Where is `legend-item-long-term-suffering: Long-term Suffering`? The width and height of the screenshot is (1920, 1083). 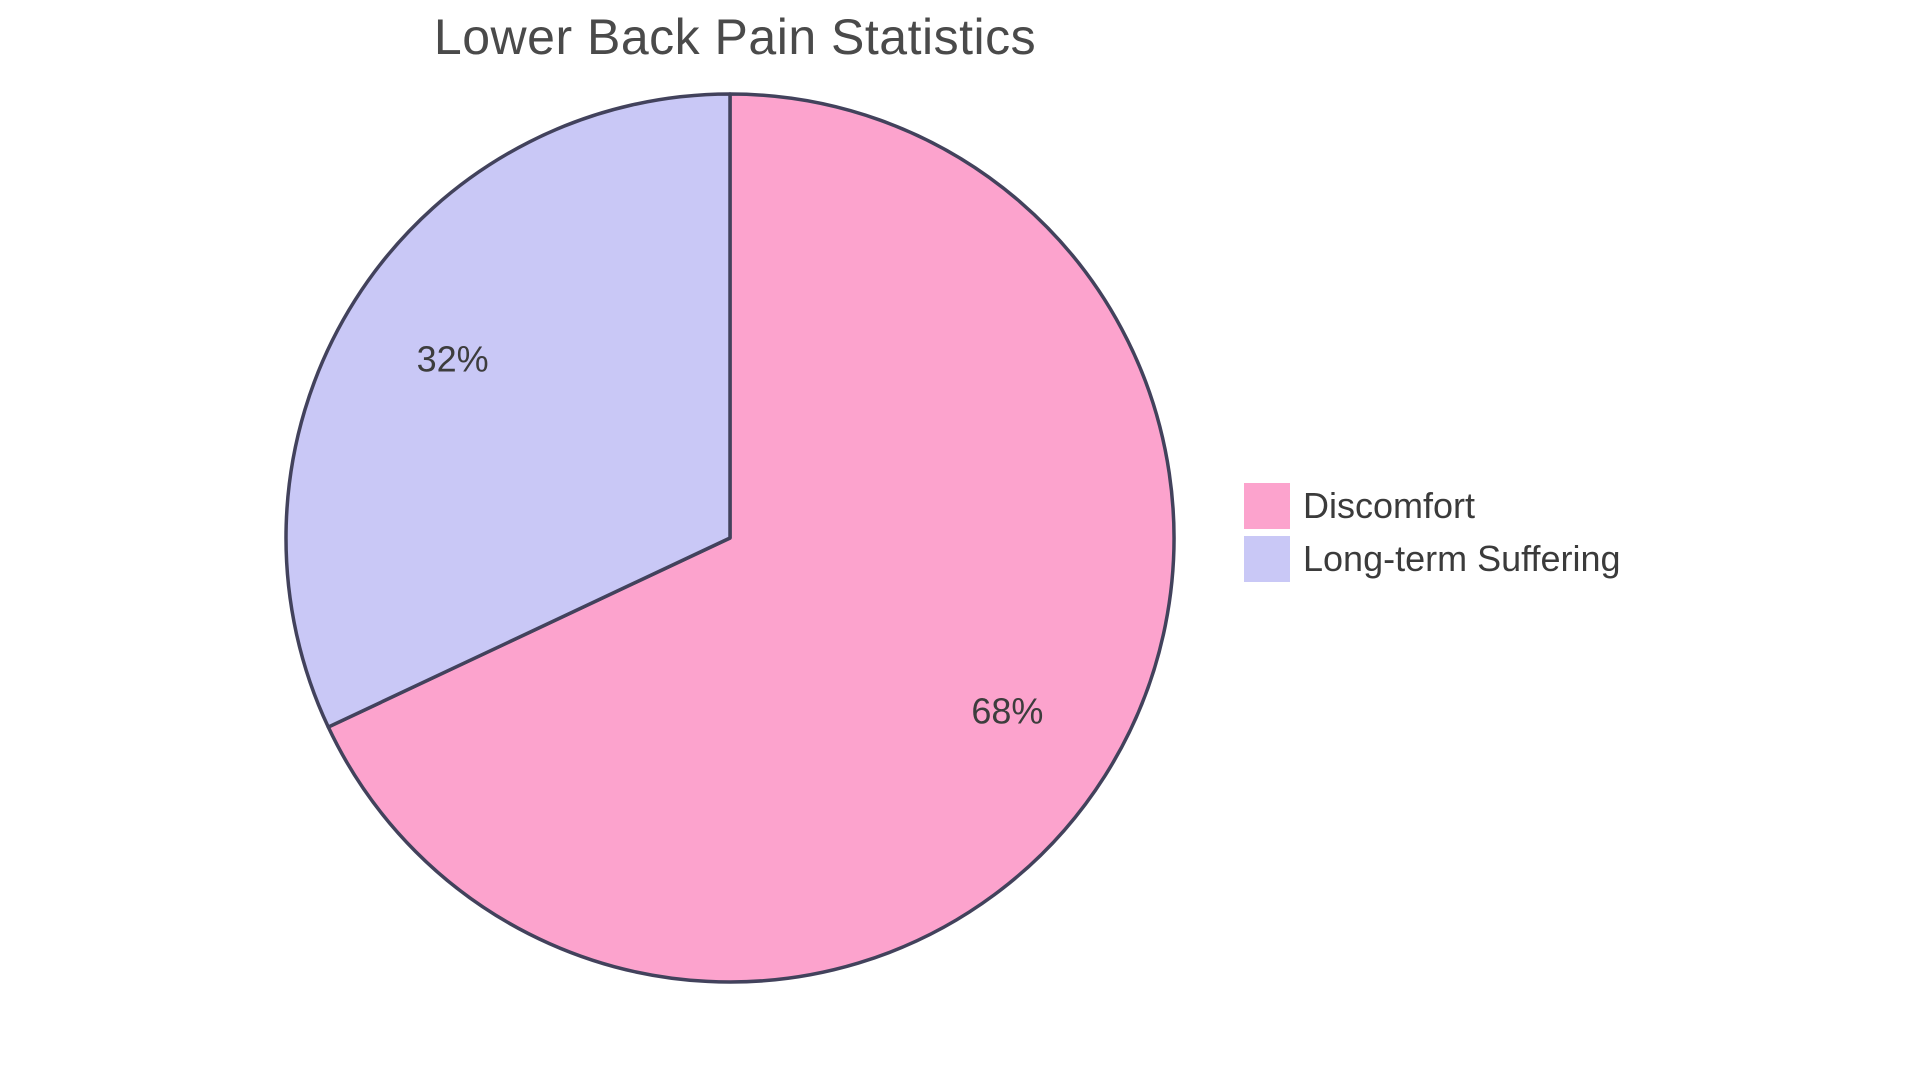 legend-item-long-term-suffering: Long-term Suffering is located at coordinates (1432, 559).